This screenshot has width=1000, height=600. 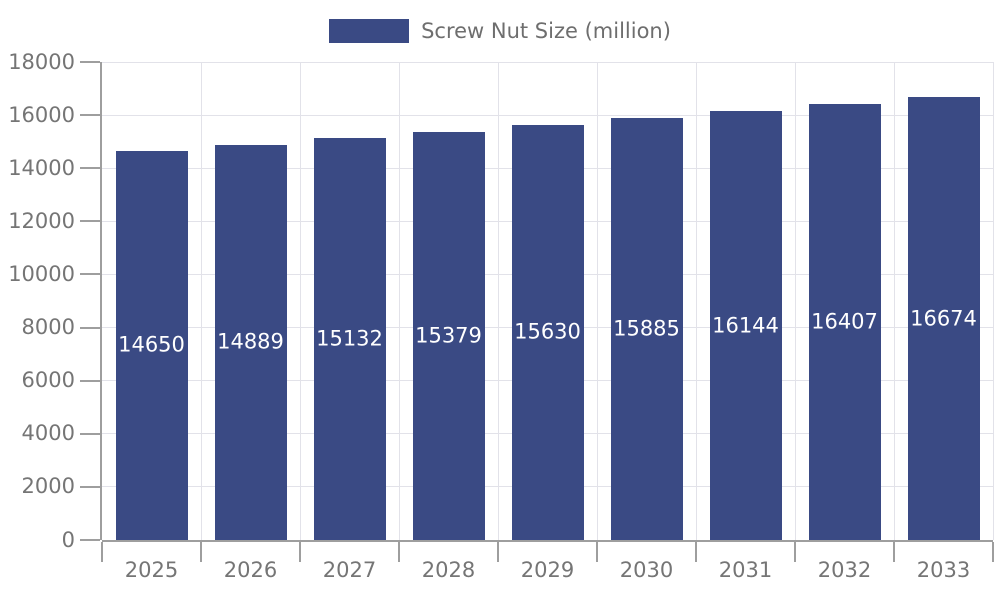 What do you see at coordinates (68, 539) in the screenshot?
I see `y-tick-label: 0` at bounding box center [68, 539].